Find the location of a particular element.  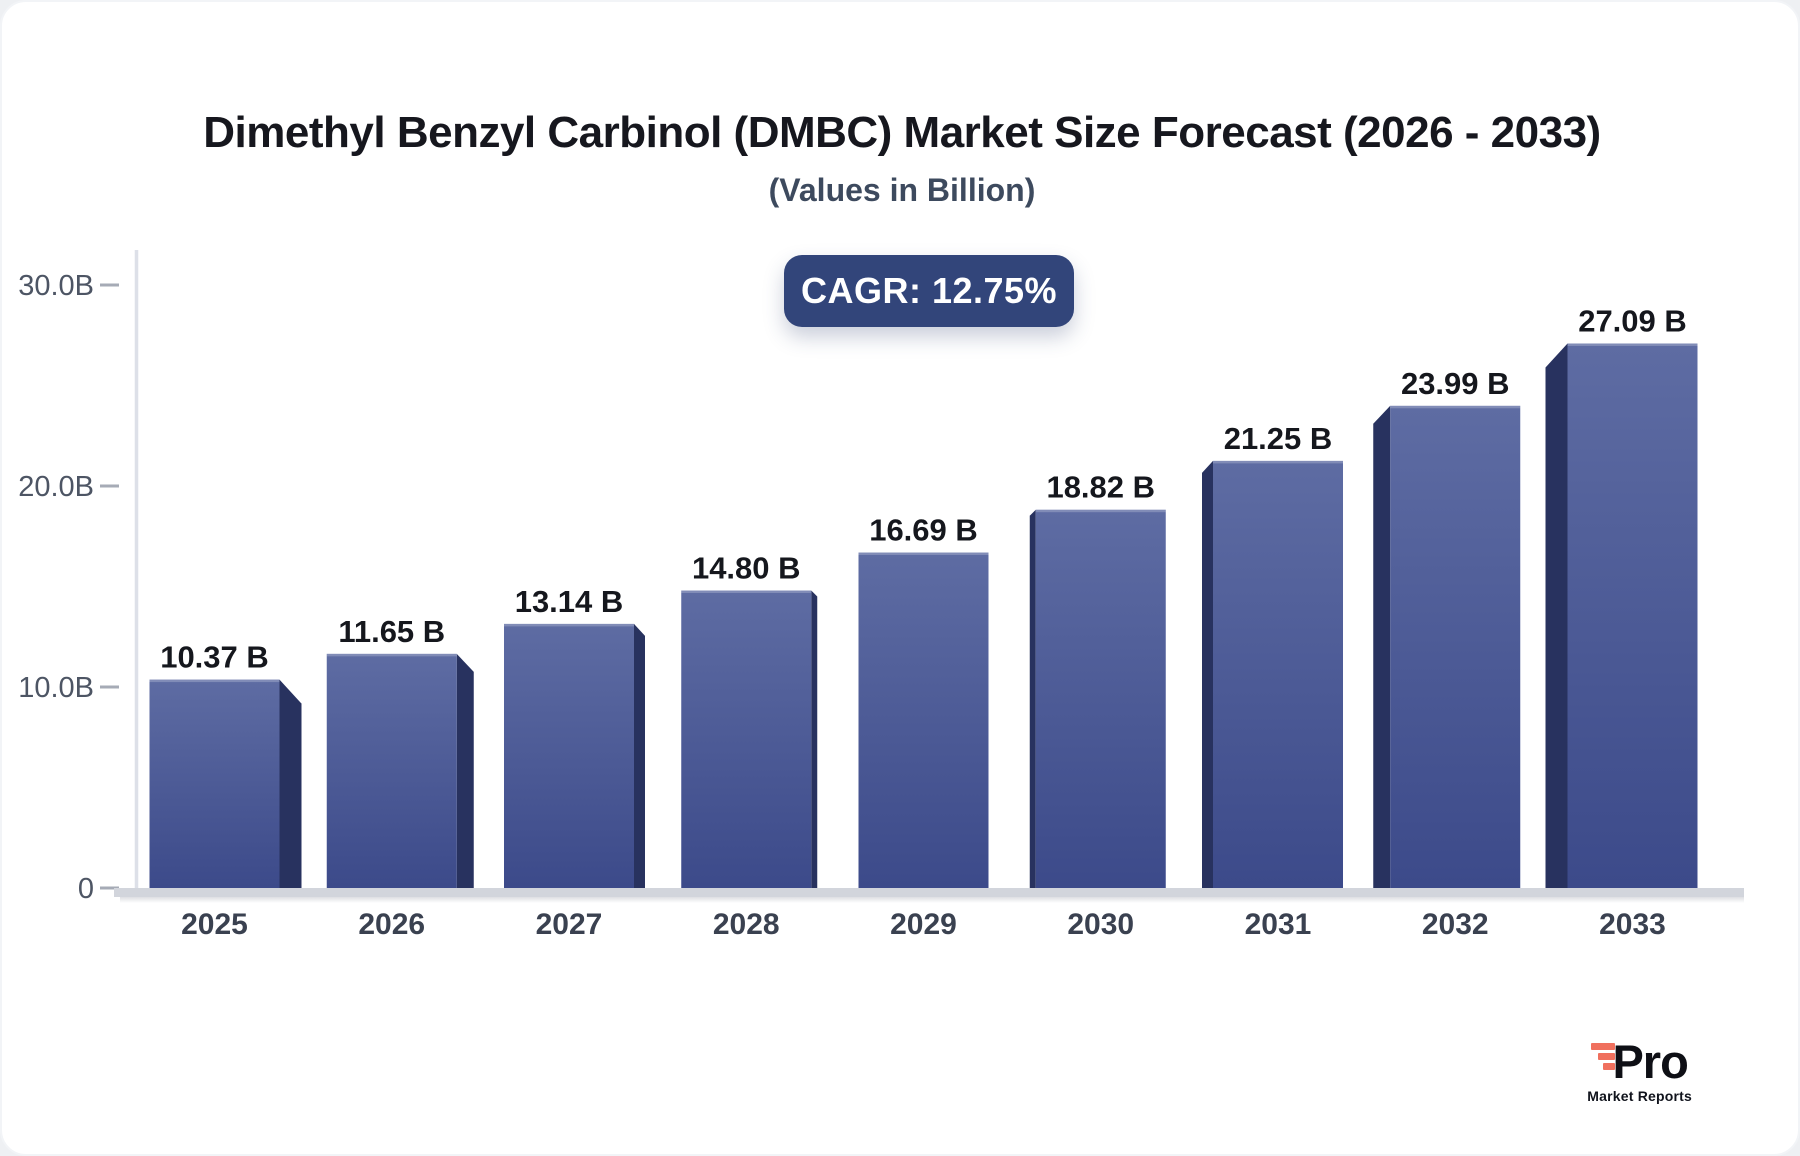

cagr-badge: CAGR: 12.75% is located at coordinates (929, 291).